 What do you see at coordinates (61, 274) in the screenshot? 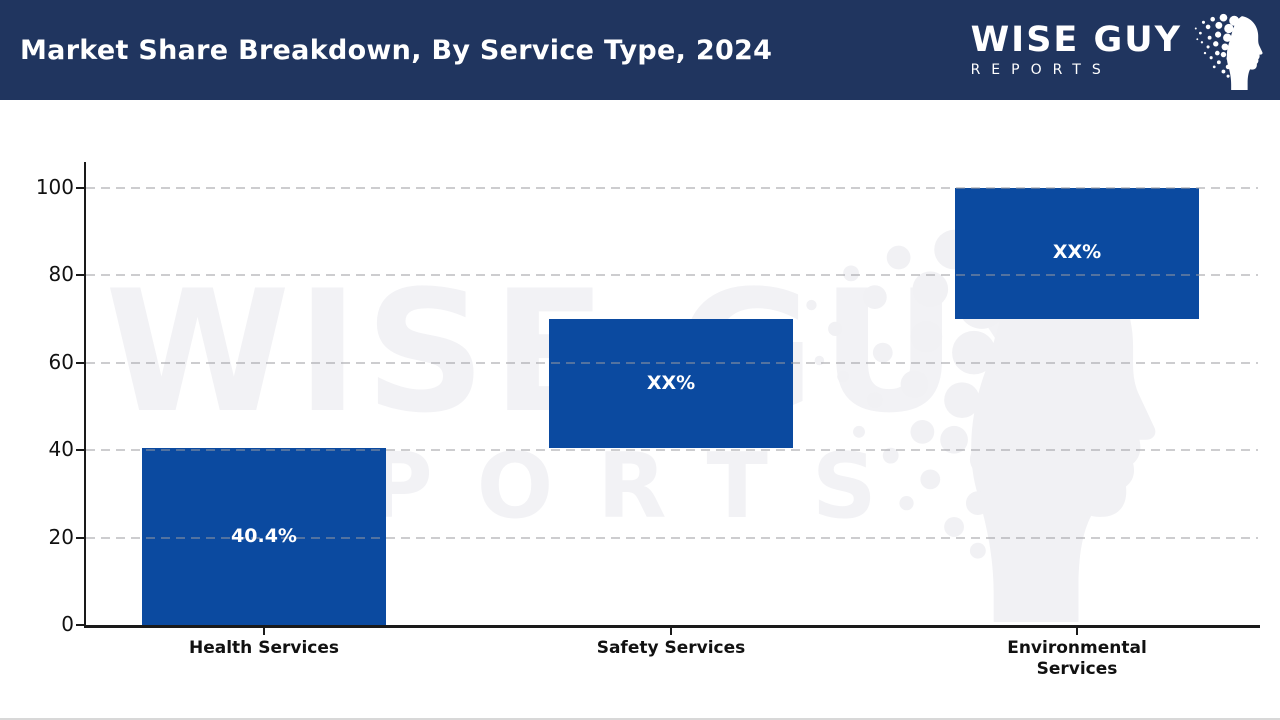
I see `y-axis-tick-label: 80` at bounding box center [61, 274].